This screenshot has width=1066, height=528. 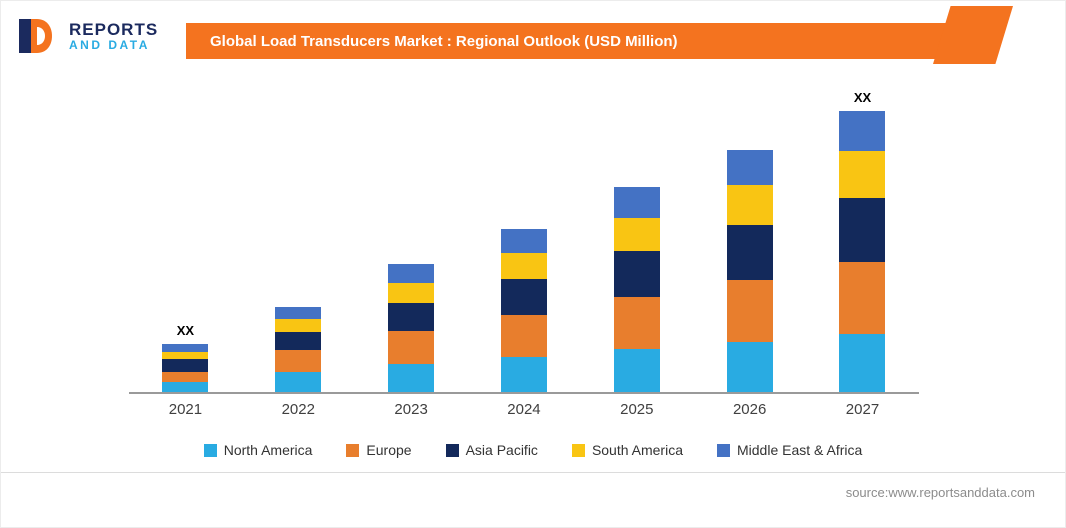 What do you see at coordinates (114, 29) in the screenshot?
I see `logo-line1: REPORTS` at bounding box center [114, 29].